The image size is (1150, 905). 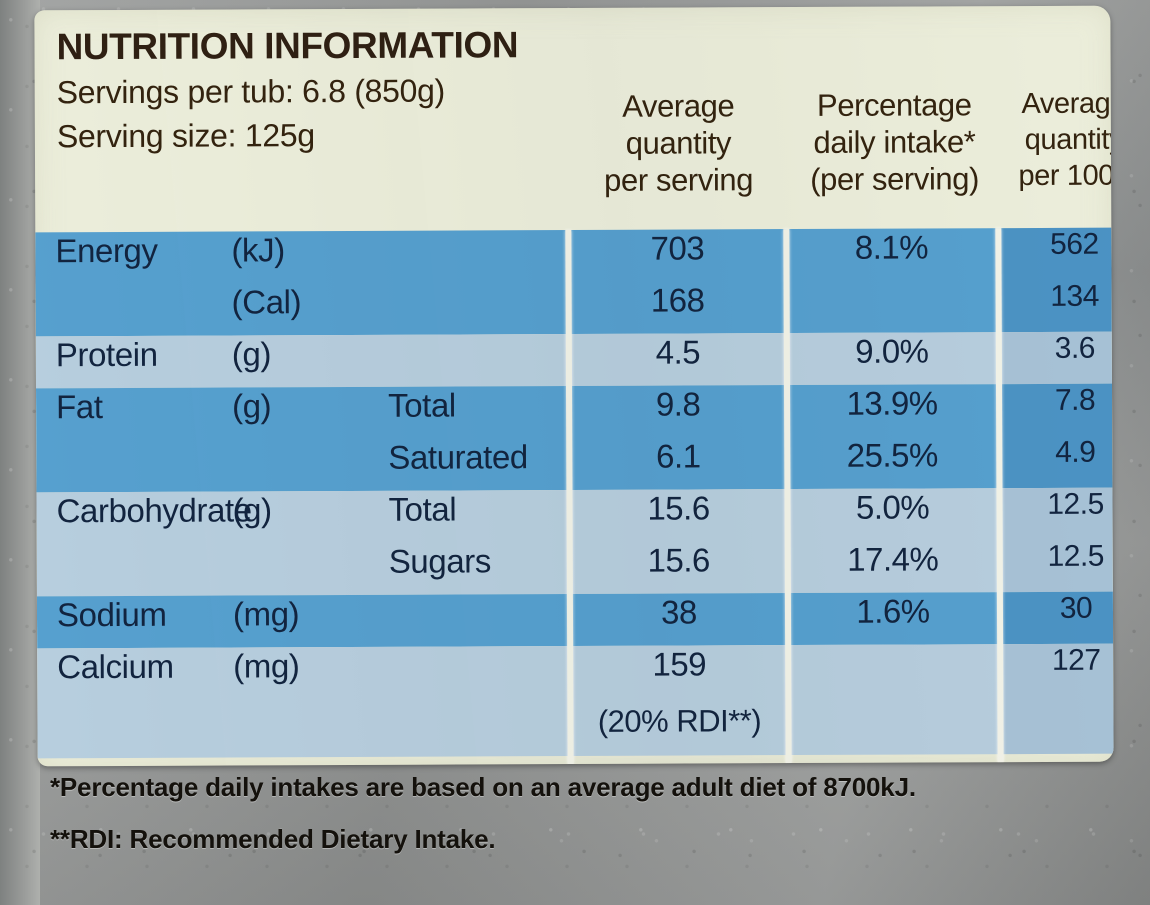 I want to click on row-nutrient-name: Sodium, so click(x=111, y=614).